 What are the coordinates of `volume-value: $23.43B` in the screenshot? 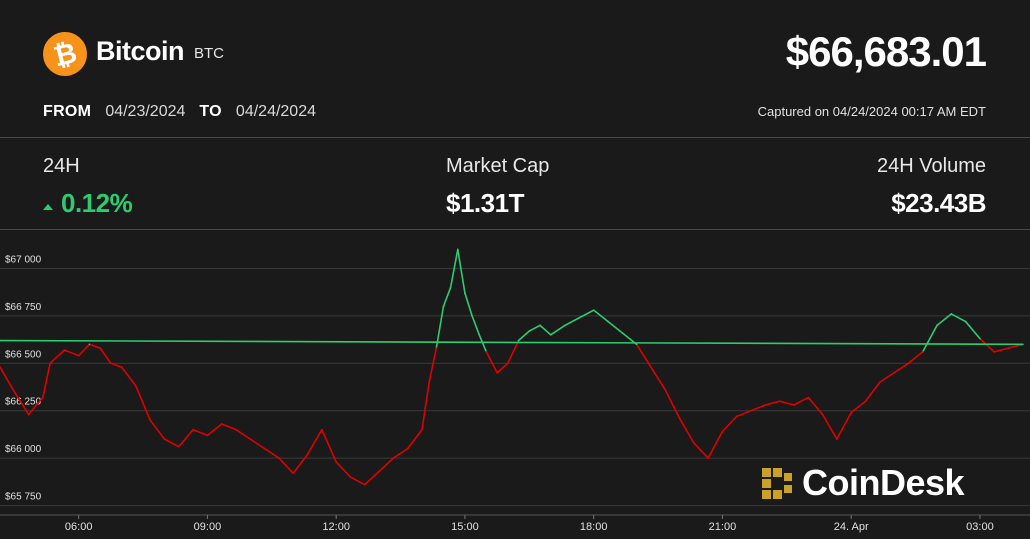 It's located at (938, 203).